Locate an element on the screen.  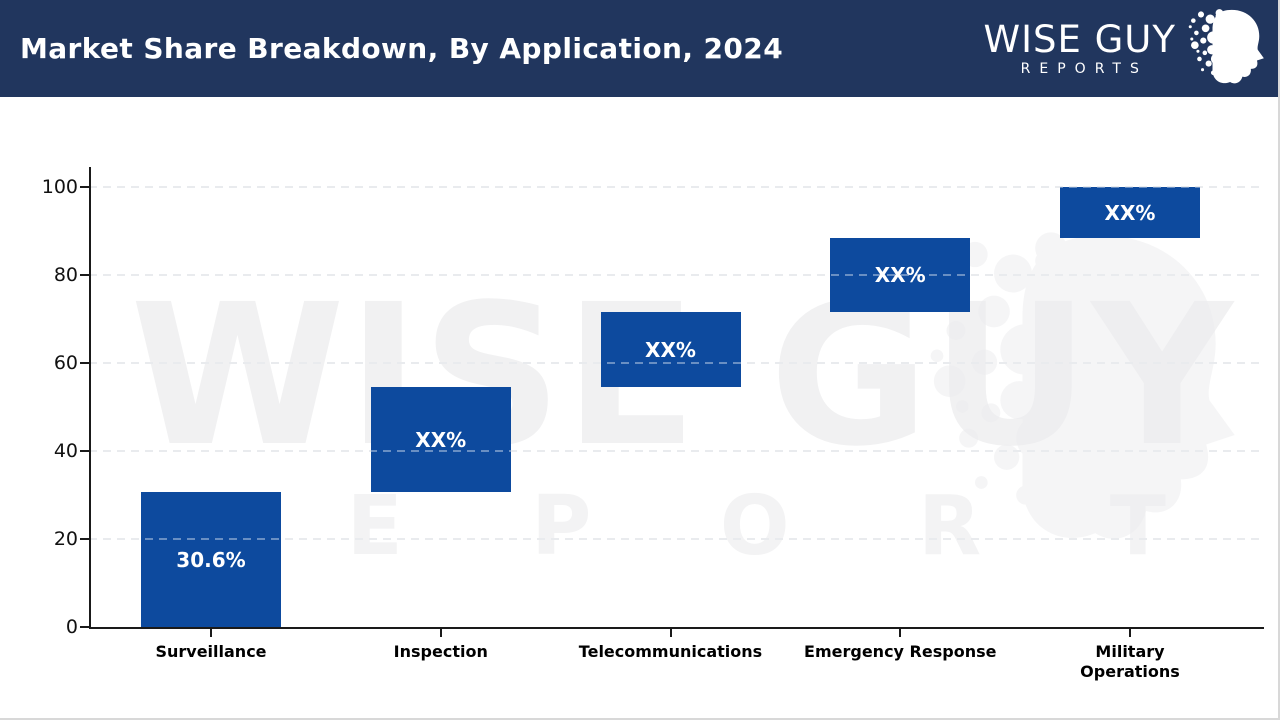
wiseguy-head-logo-icon is located at coordinates (1226, 45).